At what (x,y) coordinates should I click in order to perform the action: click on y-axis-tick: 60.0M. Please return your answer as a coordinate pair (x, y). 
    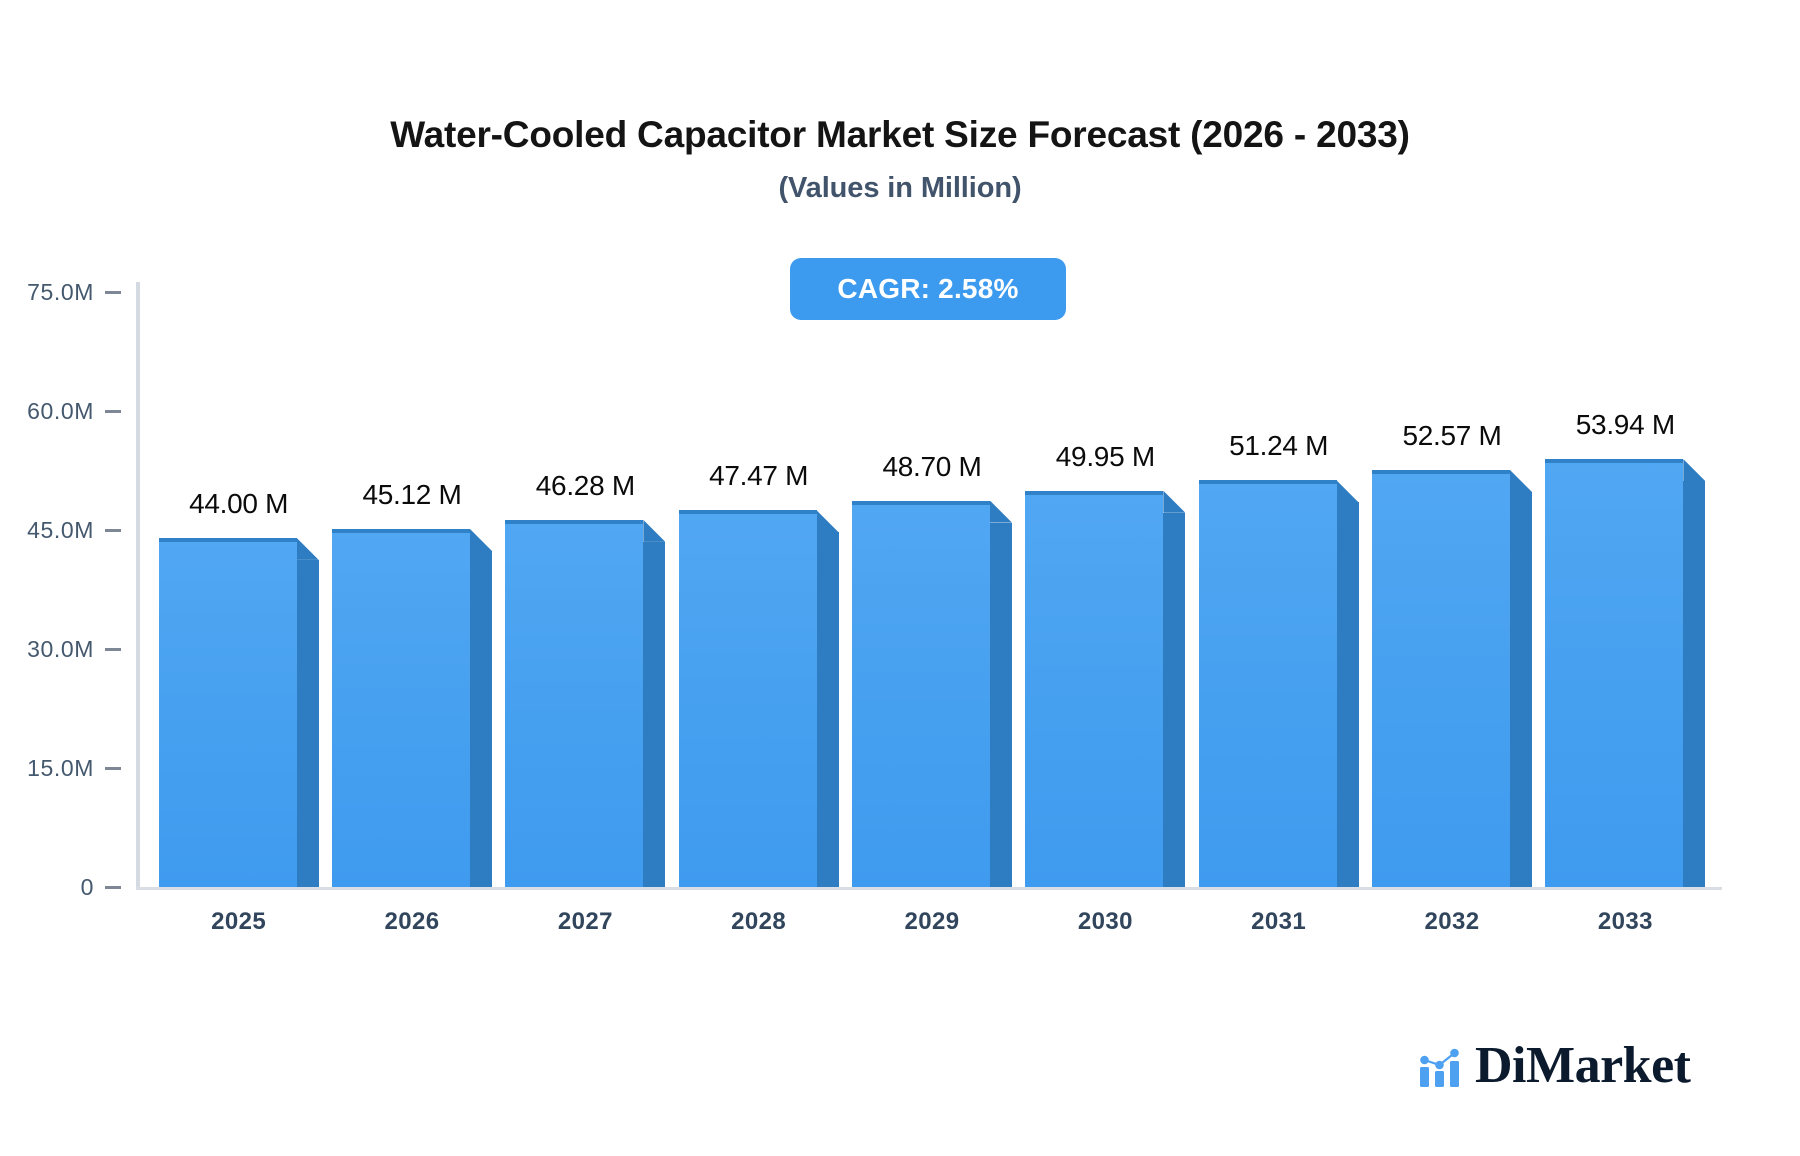
    Looking at the image, I should click on (68, 411).